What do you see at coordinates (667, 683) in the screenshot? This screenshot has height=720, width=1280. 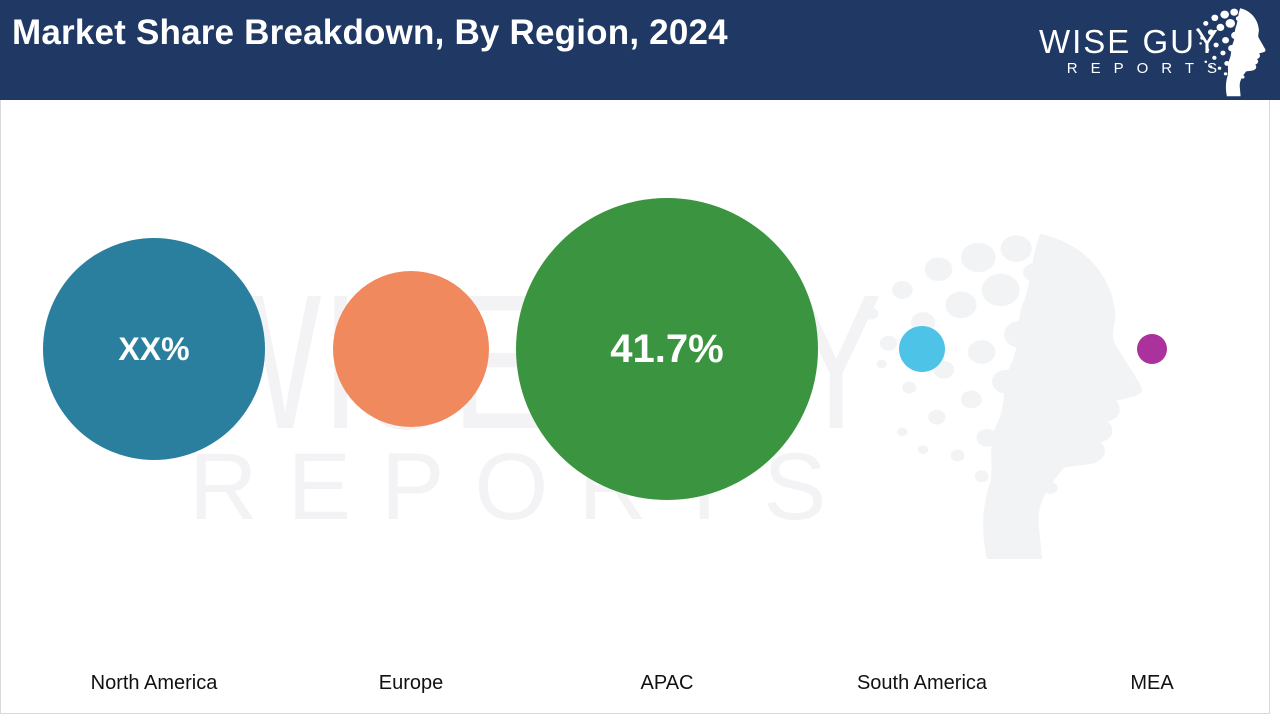 I see `region-label-apac: APAC` at bounding box center [667, 683].